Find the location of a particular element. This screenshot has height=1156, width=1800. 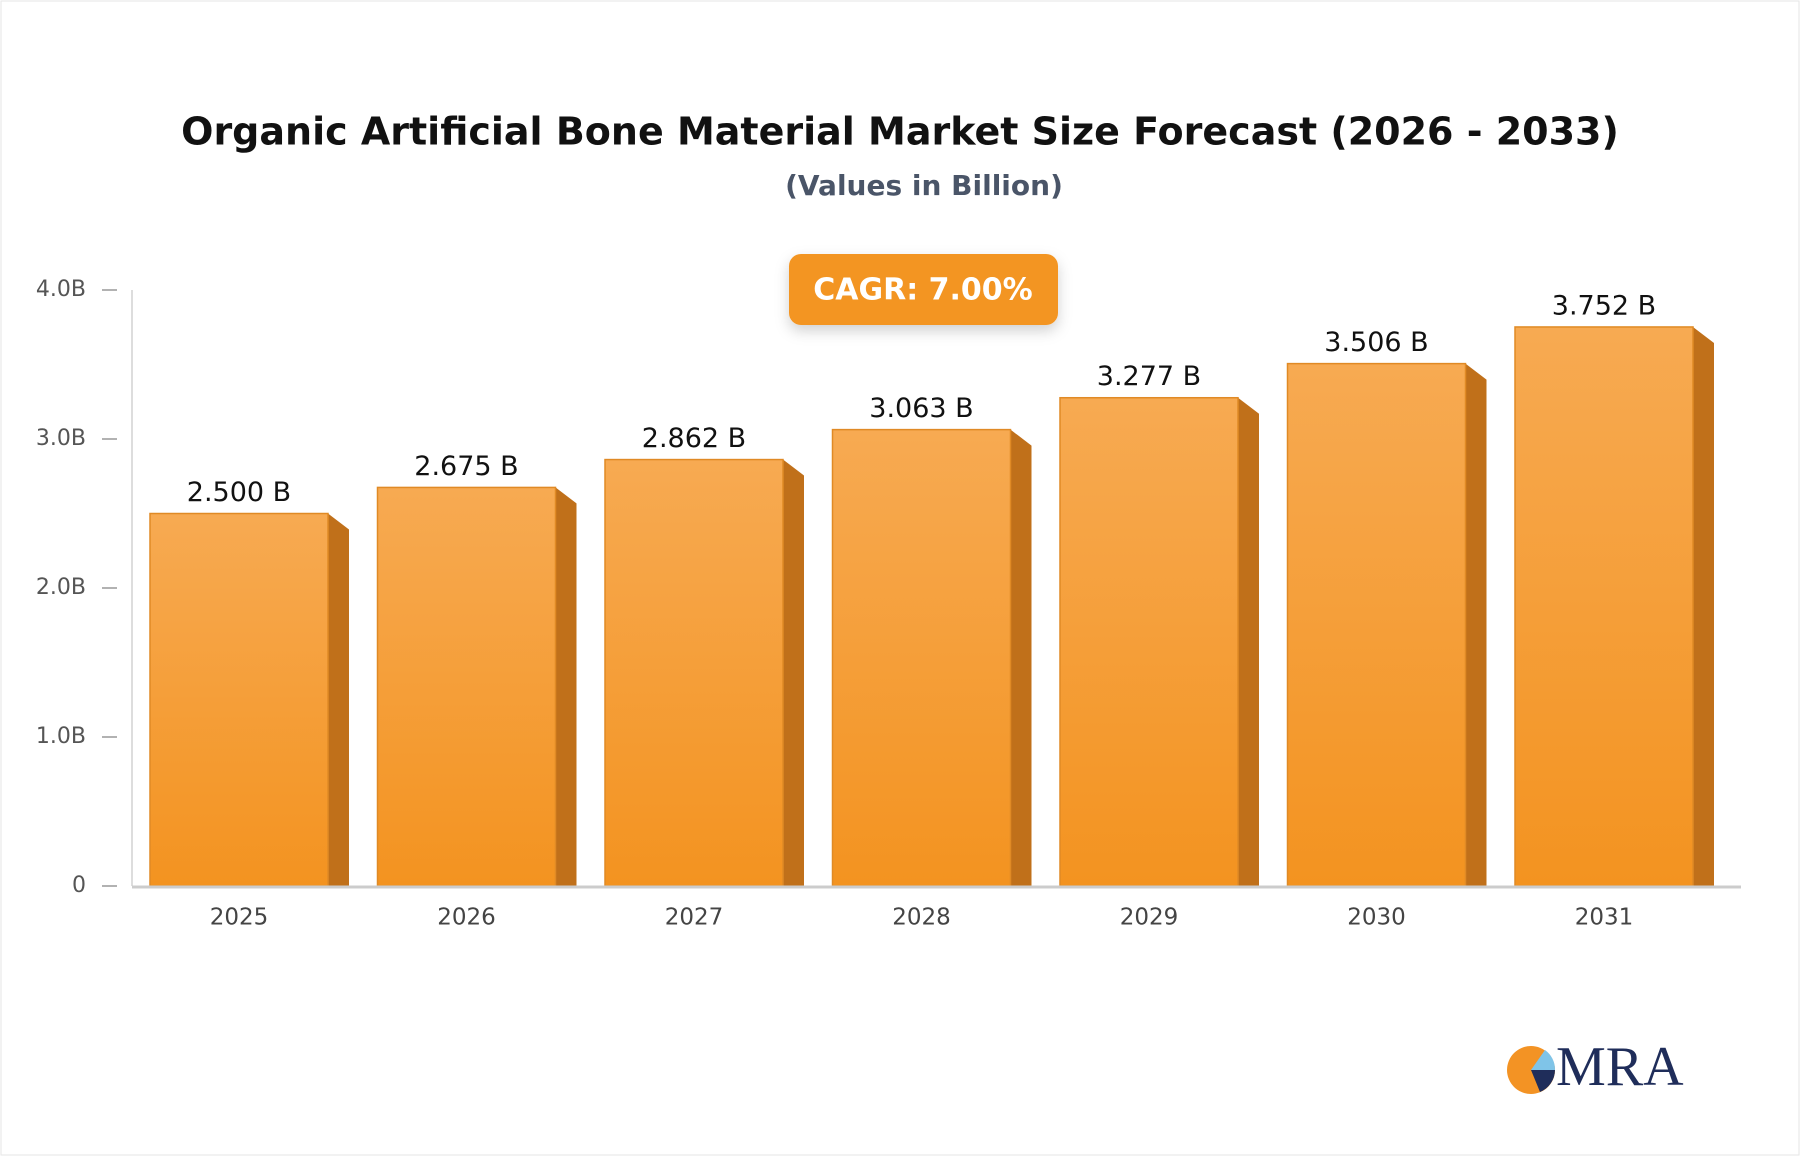

value-label: 2.862 B is located at coordinates (694, 438).